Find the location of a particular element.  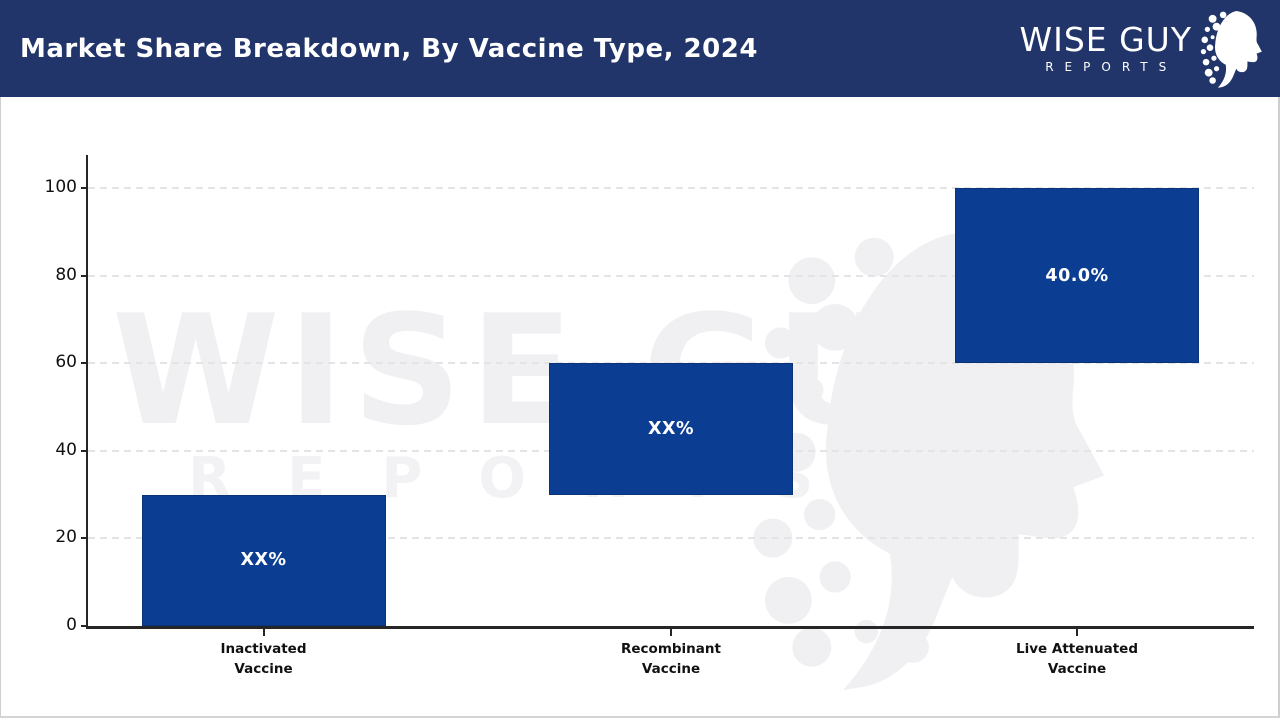

y-tick-label: 100 is located at coordinates (60, 187).